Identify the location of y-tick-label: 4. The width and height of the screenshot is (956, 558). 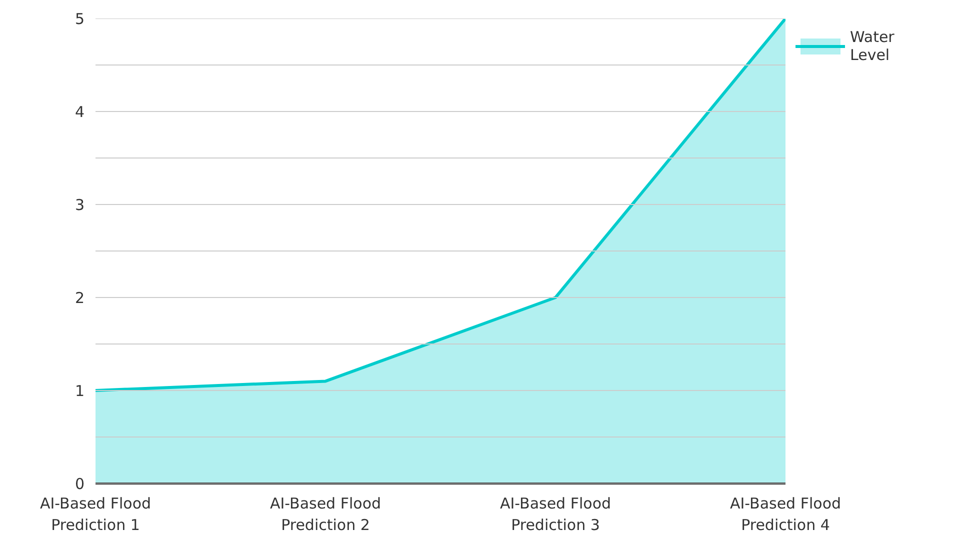
(79, 112).